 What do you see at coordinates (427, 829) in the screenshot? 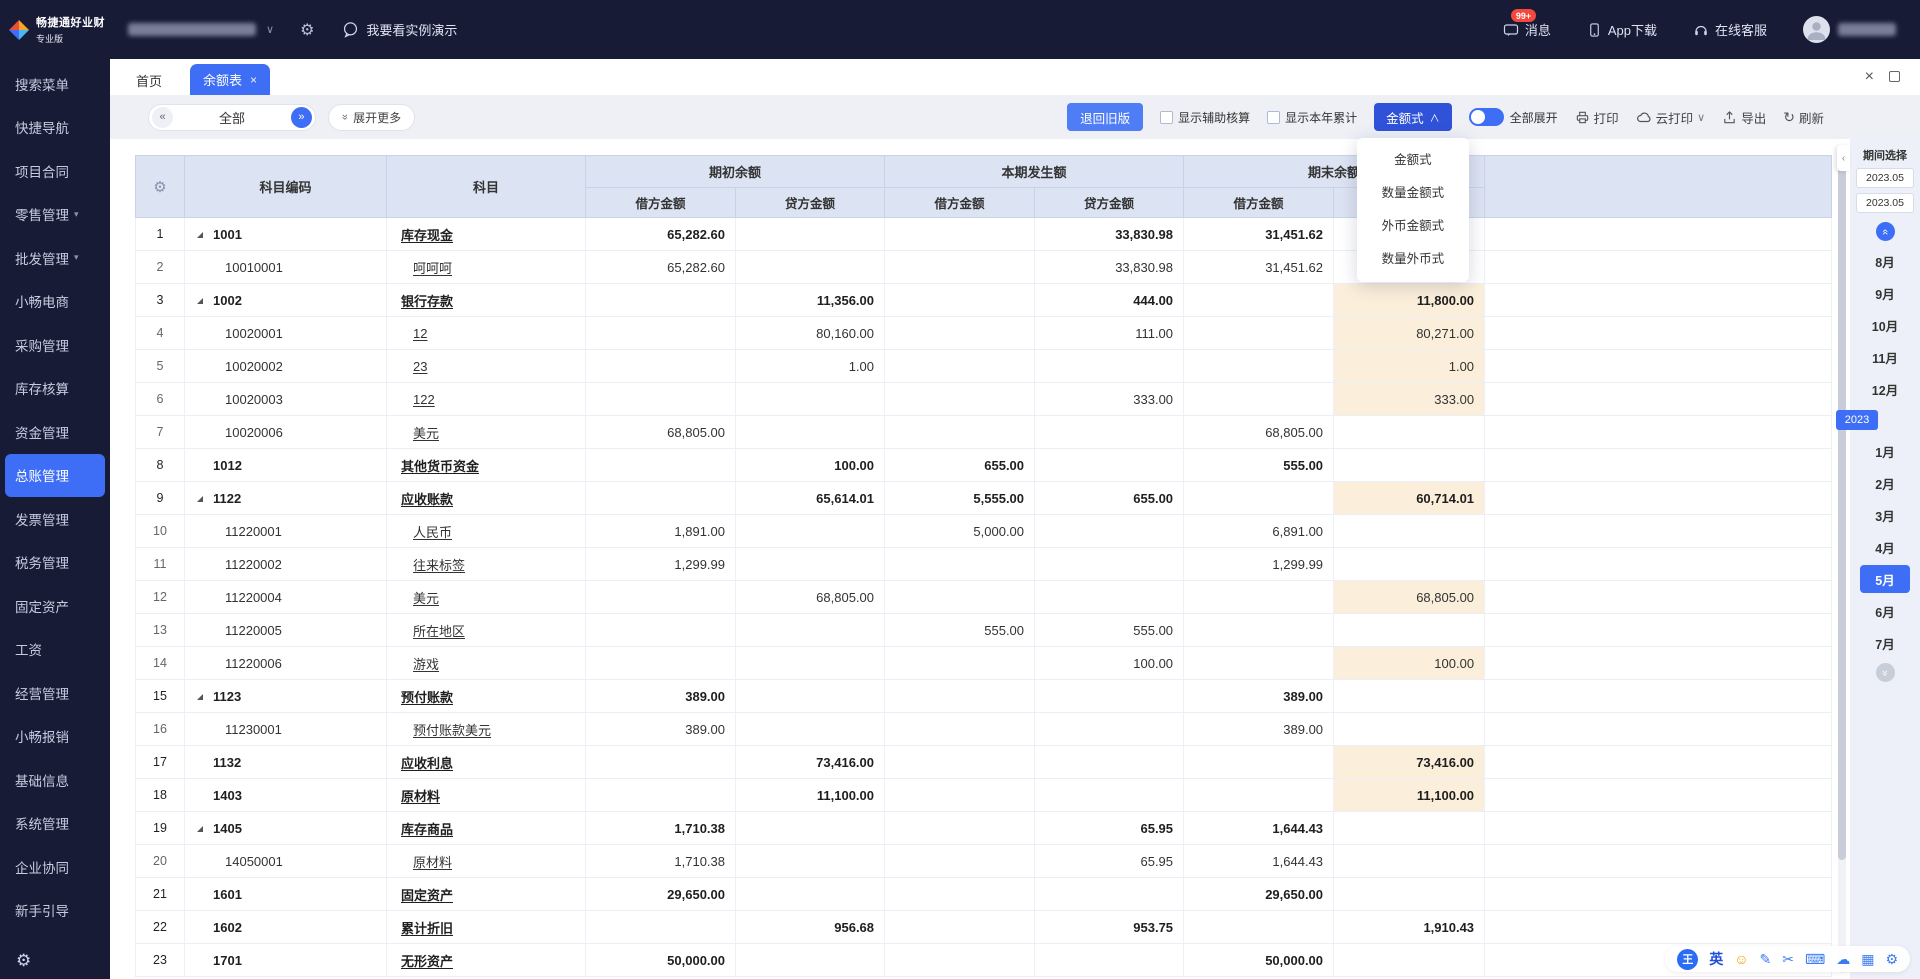
I see `account-name-link: 库存商品` at bounding box center [427, 829].